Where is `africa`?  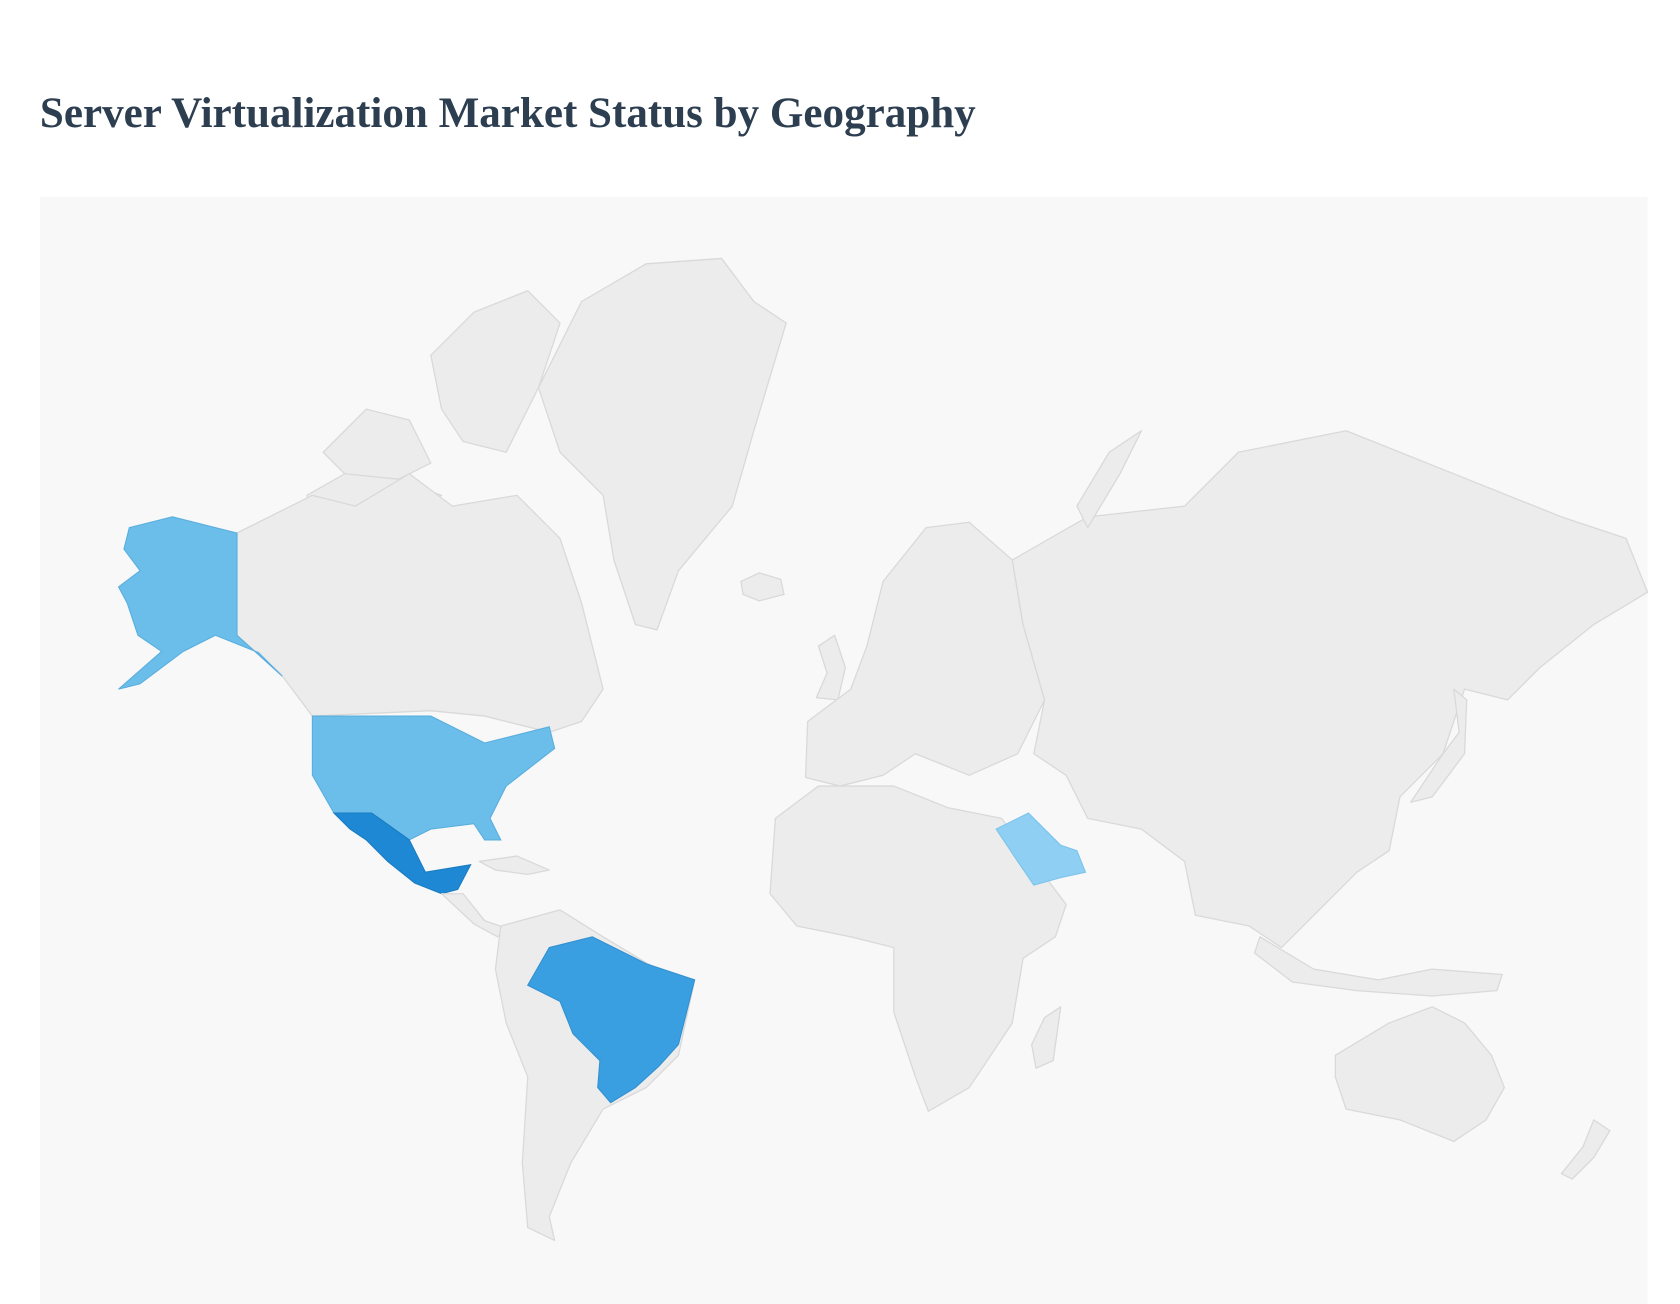
africa is located at coordinates (918, 948).